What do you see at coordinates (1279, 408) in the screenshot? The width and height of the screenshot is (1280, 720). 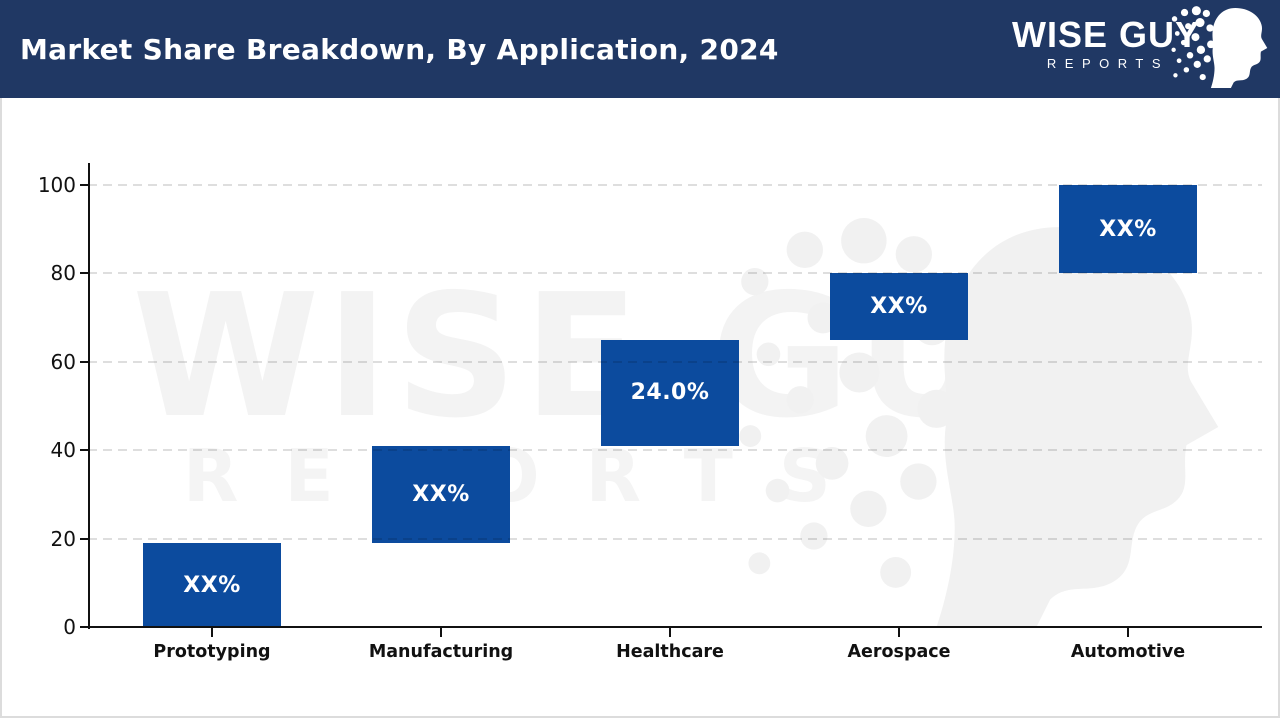 I see `page-border-right` at bounding box center [1279, 408].